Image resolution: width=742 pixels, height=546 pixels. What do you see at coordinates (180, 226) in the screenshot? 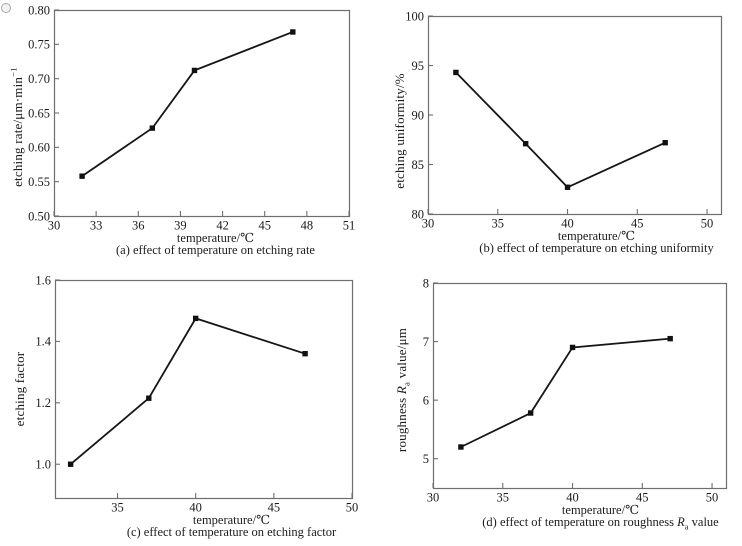
I see `x-tick-label: 39` at bounding box center [180, 226].